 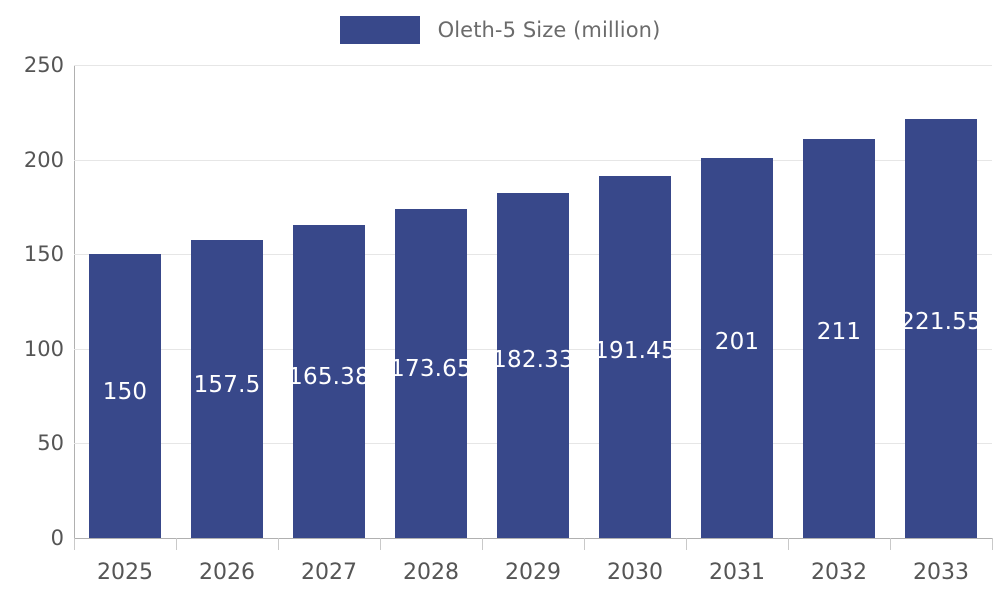 What do you see at coordinates (379, 30) in the screenshot?
I see `legend-swatch-icon` at bounding box center [379, 30].